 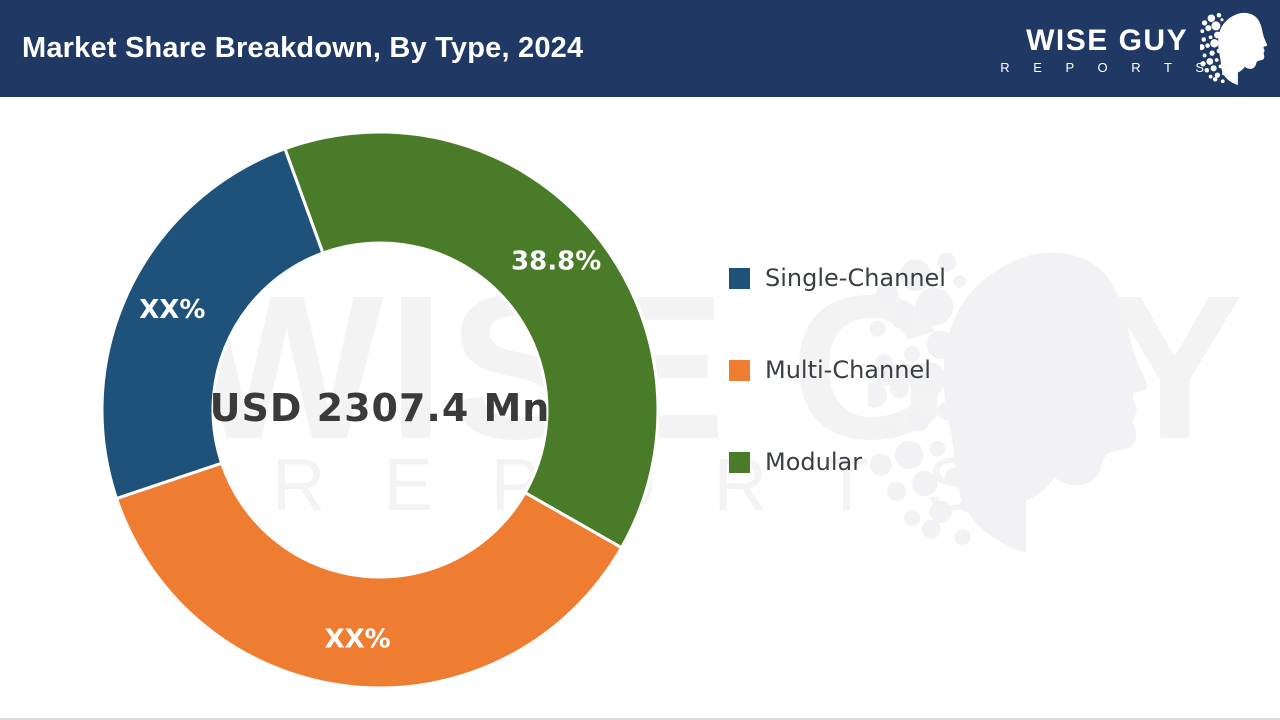 I want to click on chart-center-value: USD 2307.4 Mn, so click(x=380, y=408).